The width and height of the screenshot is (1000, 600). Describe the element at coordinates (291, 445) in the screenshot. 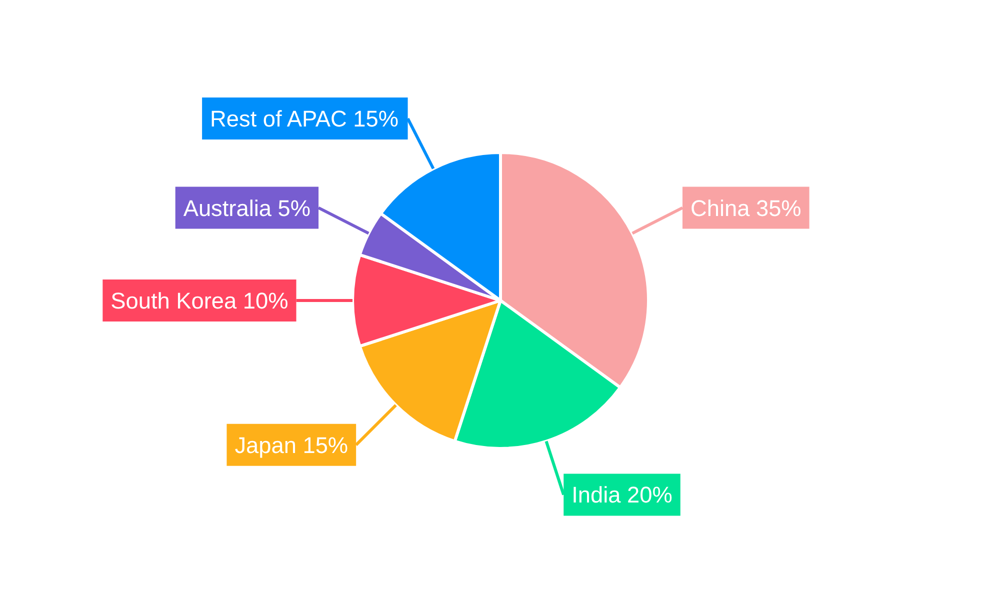

I see `slice-label: Japan 15%` at that location.